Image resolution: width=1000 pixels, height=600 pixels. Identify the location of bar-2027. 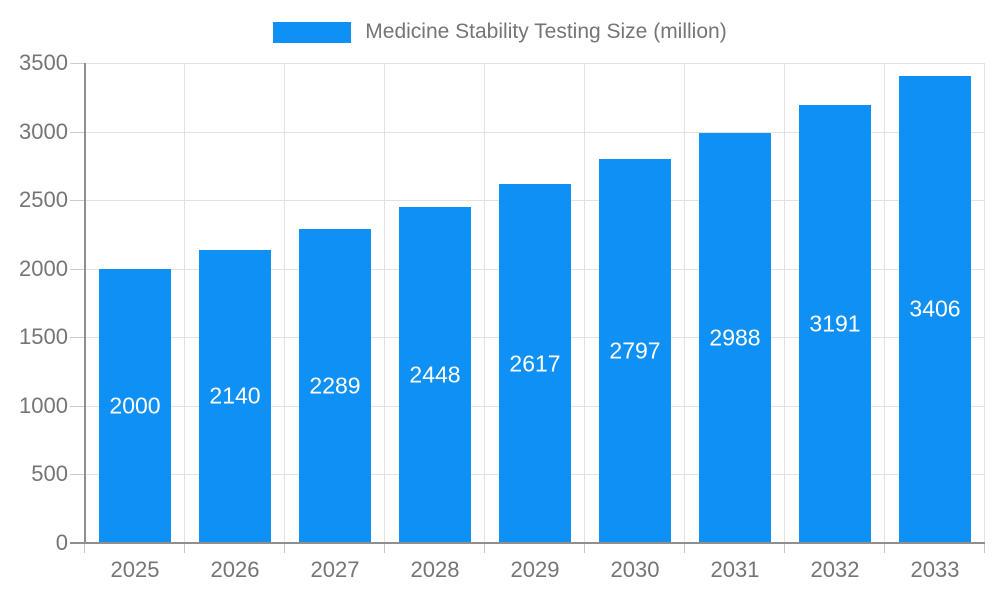
(335, 386).